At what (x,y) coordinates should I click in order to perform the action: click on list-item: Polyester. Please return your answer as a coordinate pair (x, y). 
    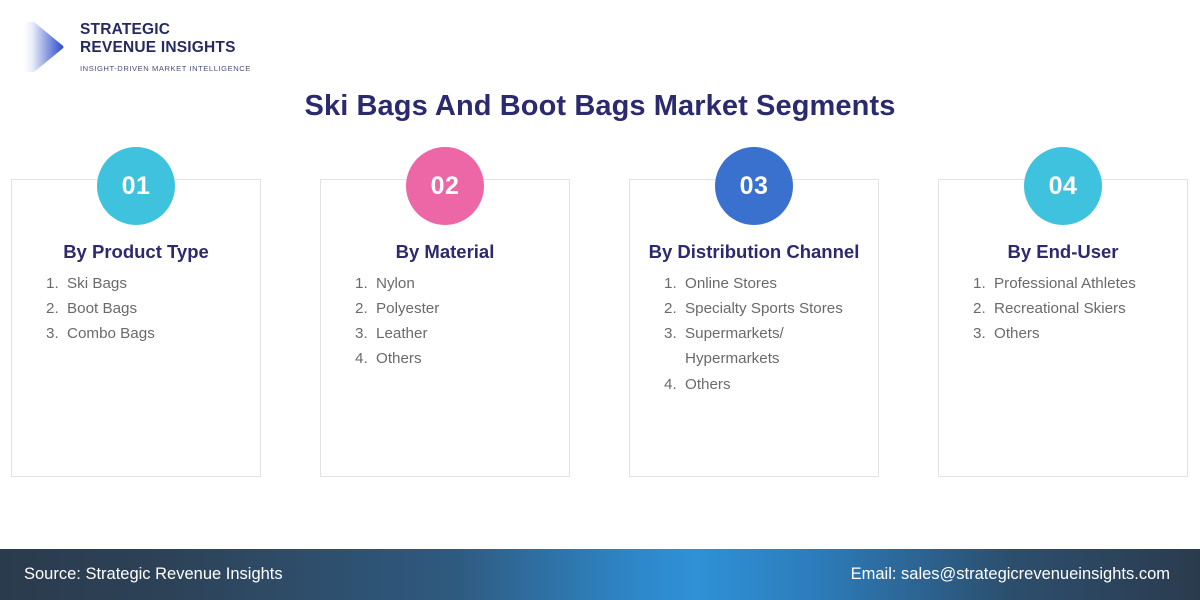
    Looking at the image, I should click on (397, 308).